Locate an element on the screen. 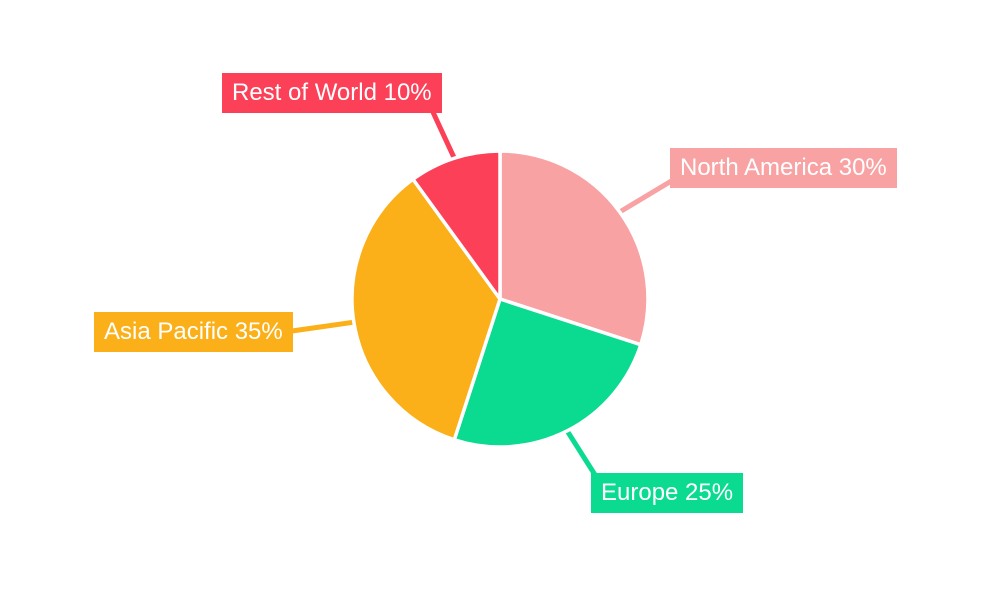 The width and height of the screenshot is (1000, 600). leader-line-rest-of-world is located at coordinates (443, 134).